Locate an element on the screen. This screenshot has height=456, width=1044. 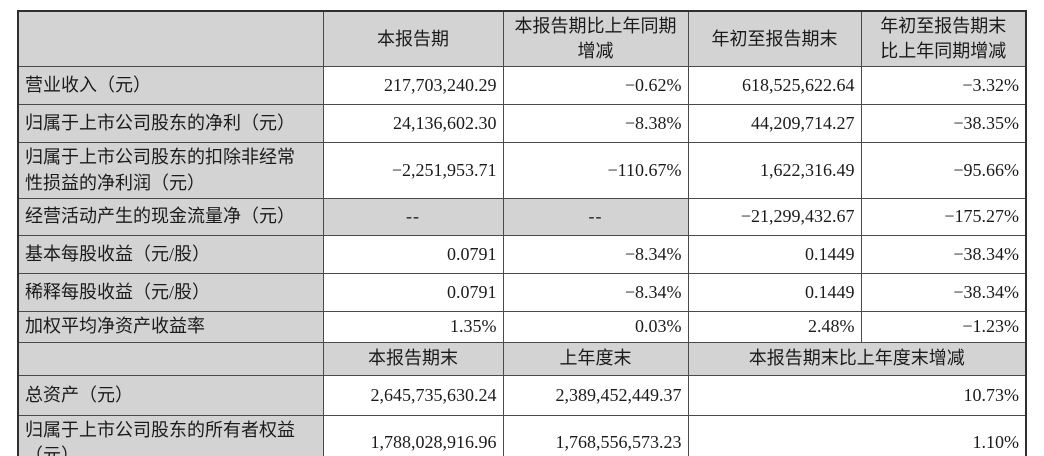
cell-yoy-change: 0.03% is located at coordinates (595, 326).